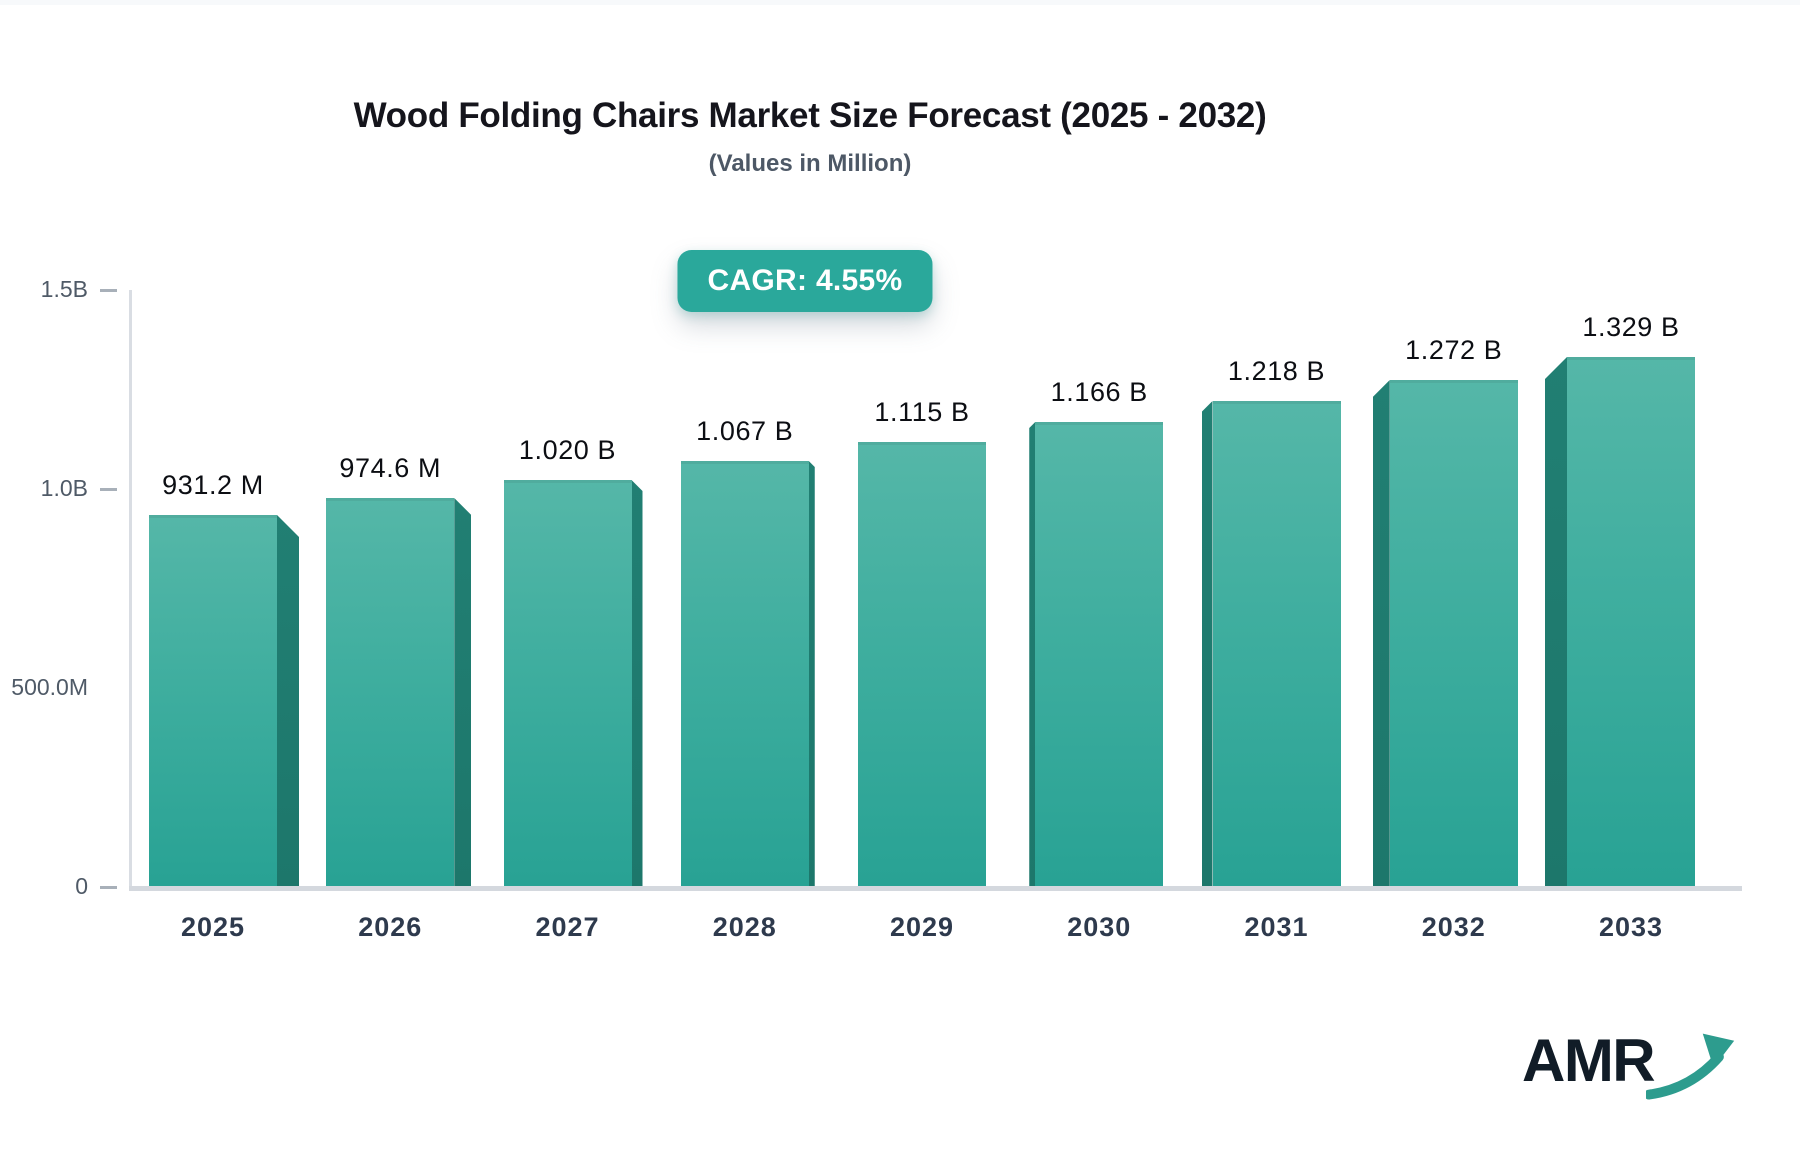 This screenshot has height=1156, width=1800. Describe the element at coordinates (1099, 927) in the screenshot. I see `x-tick-label: 2030` at that location.